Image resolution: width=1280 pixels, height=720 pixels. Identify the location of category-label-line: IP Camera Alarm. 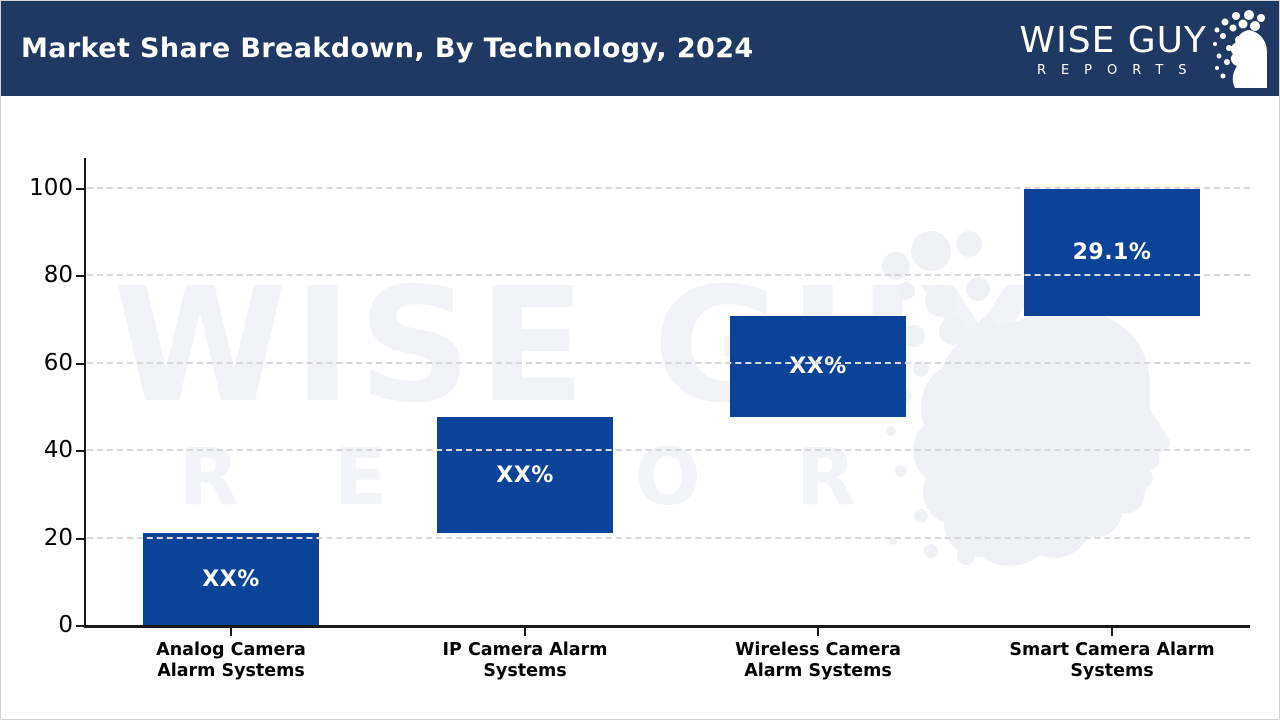
(525, 650).